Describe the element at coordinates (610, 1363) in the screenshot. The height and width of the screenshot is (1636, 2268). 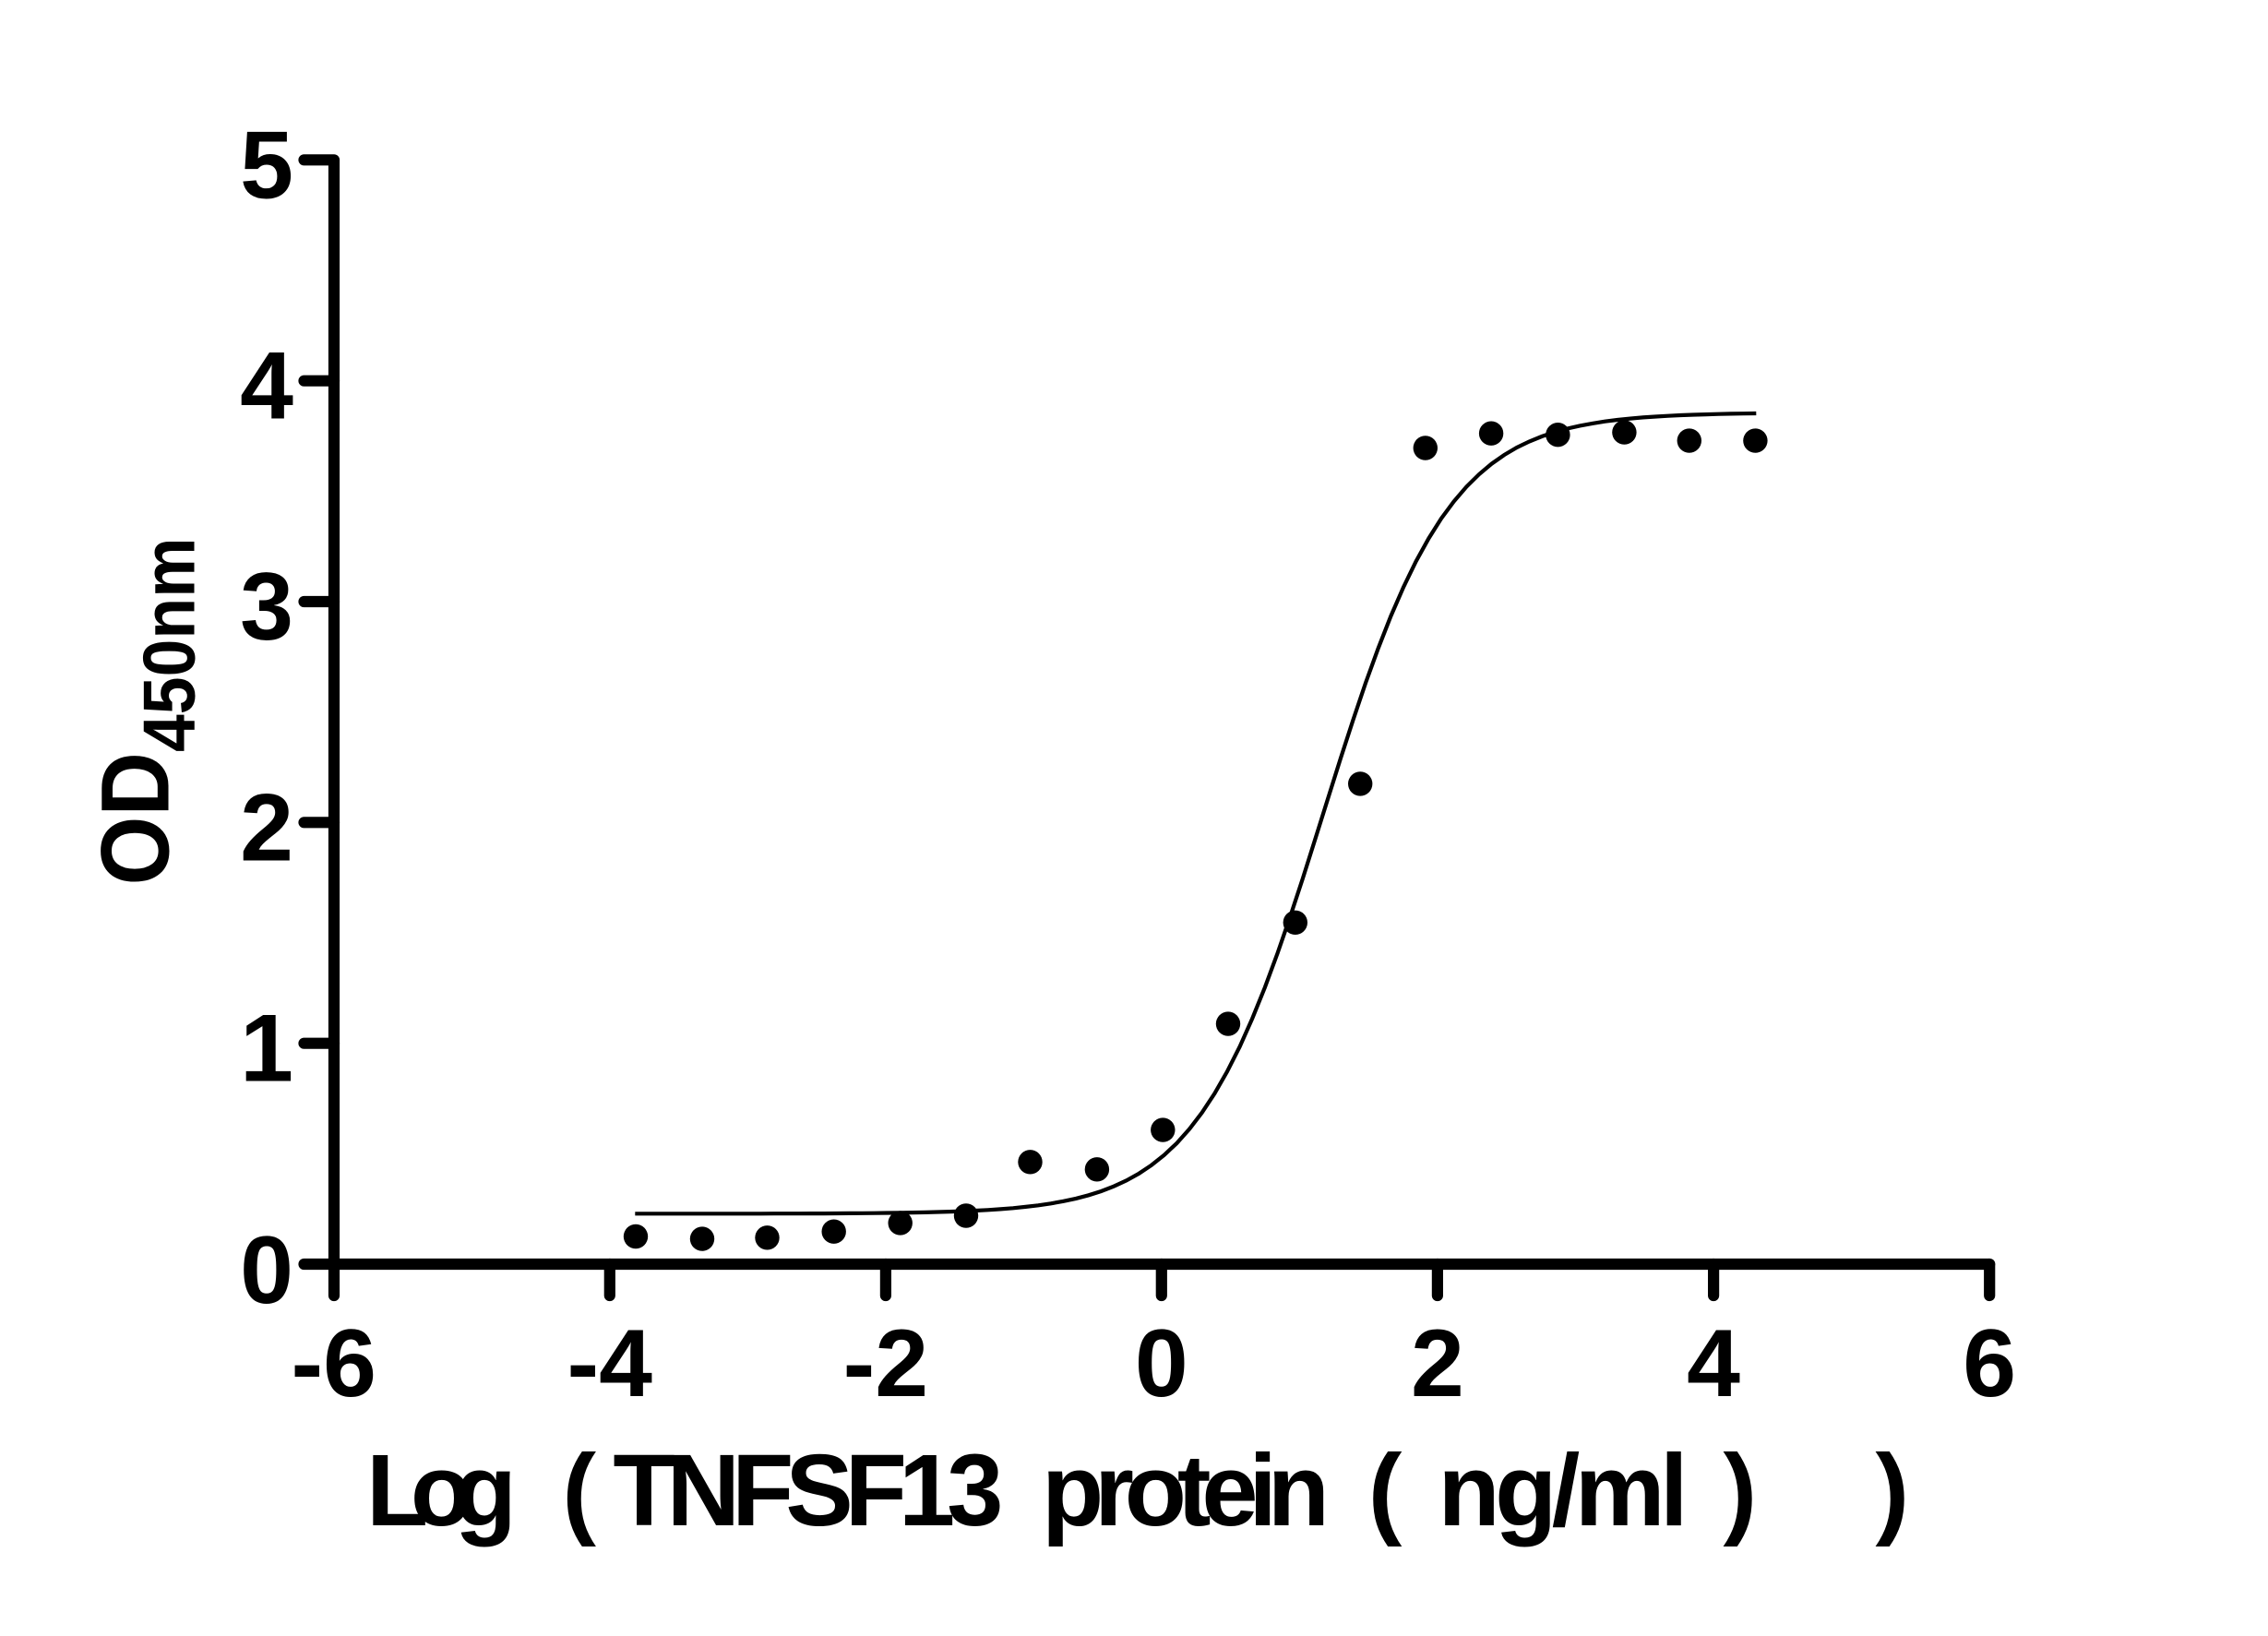
I see `svg-text: -4` at that location.